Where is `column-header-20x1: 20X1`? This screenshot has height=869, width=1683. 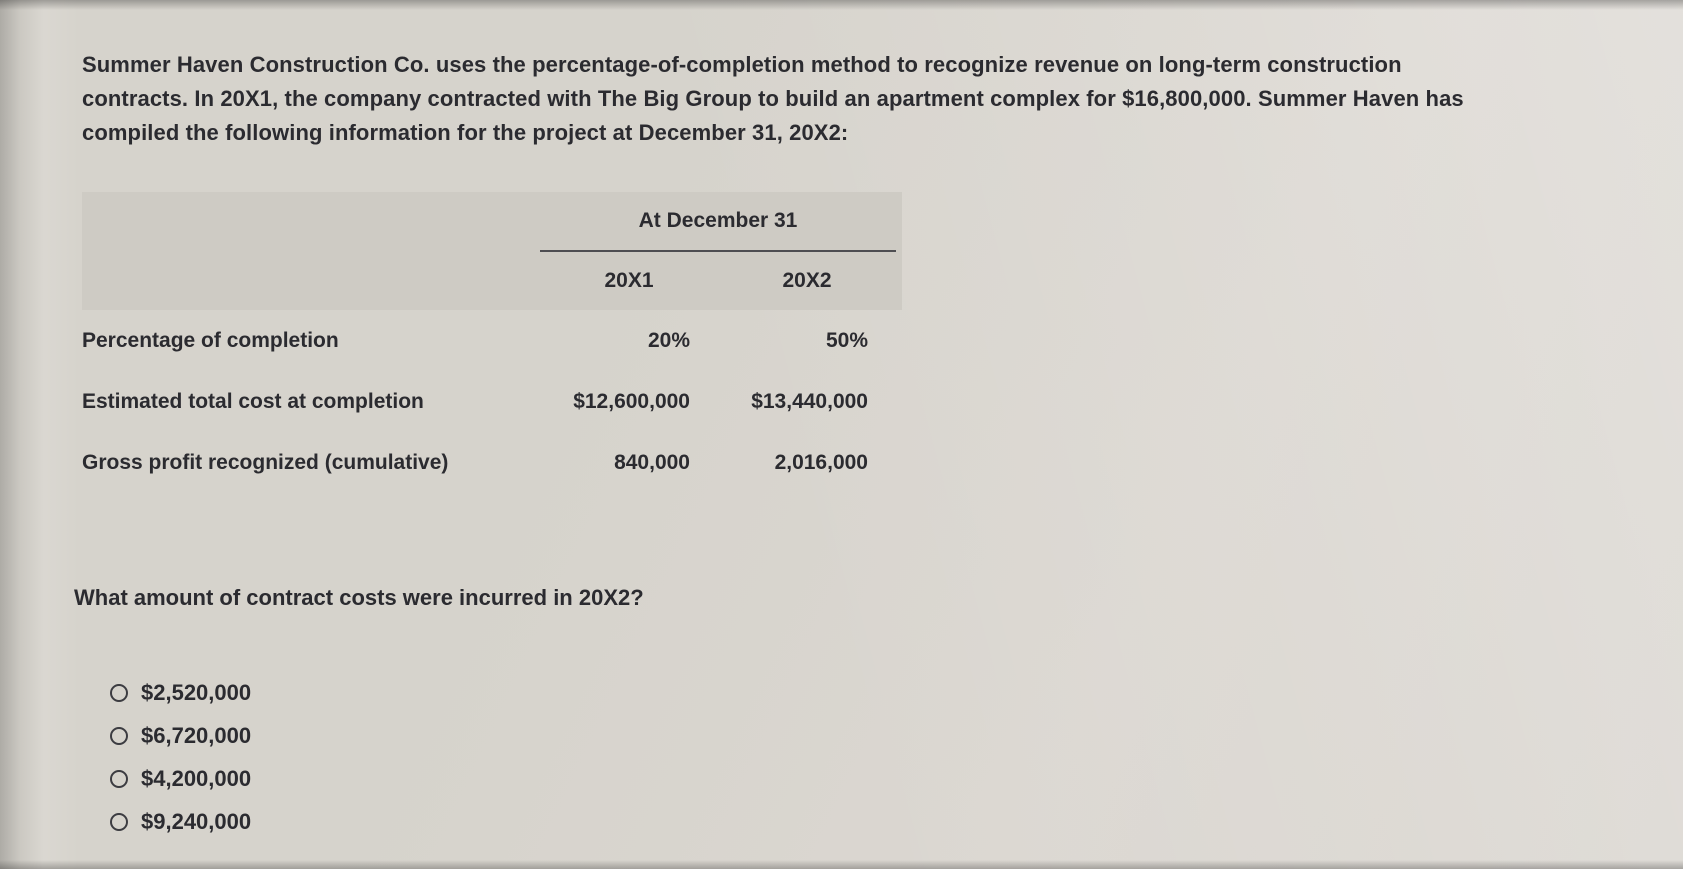 column-header-20x1: 20X1 is located at coordinates (629, 280).